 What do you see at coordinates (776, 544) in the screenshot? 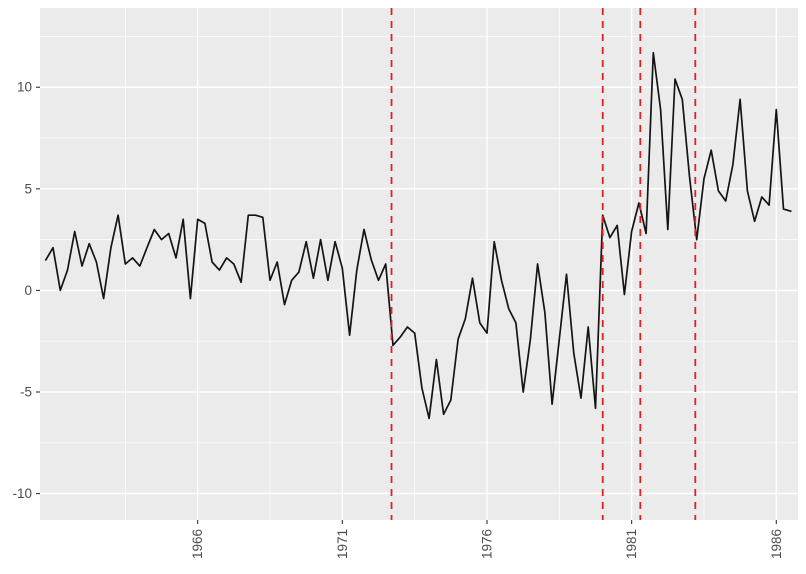
I see `x-axis-tick-label: 1986` at bounding box center [776, 544].